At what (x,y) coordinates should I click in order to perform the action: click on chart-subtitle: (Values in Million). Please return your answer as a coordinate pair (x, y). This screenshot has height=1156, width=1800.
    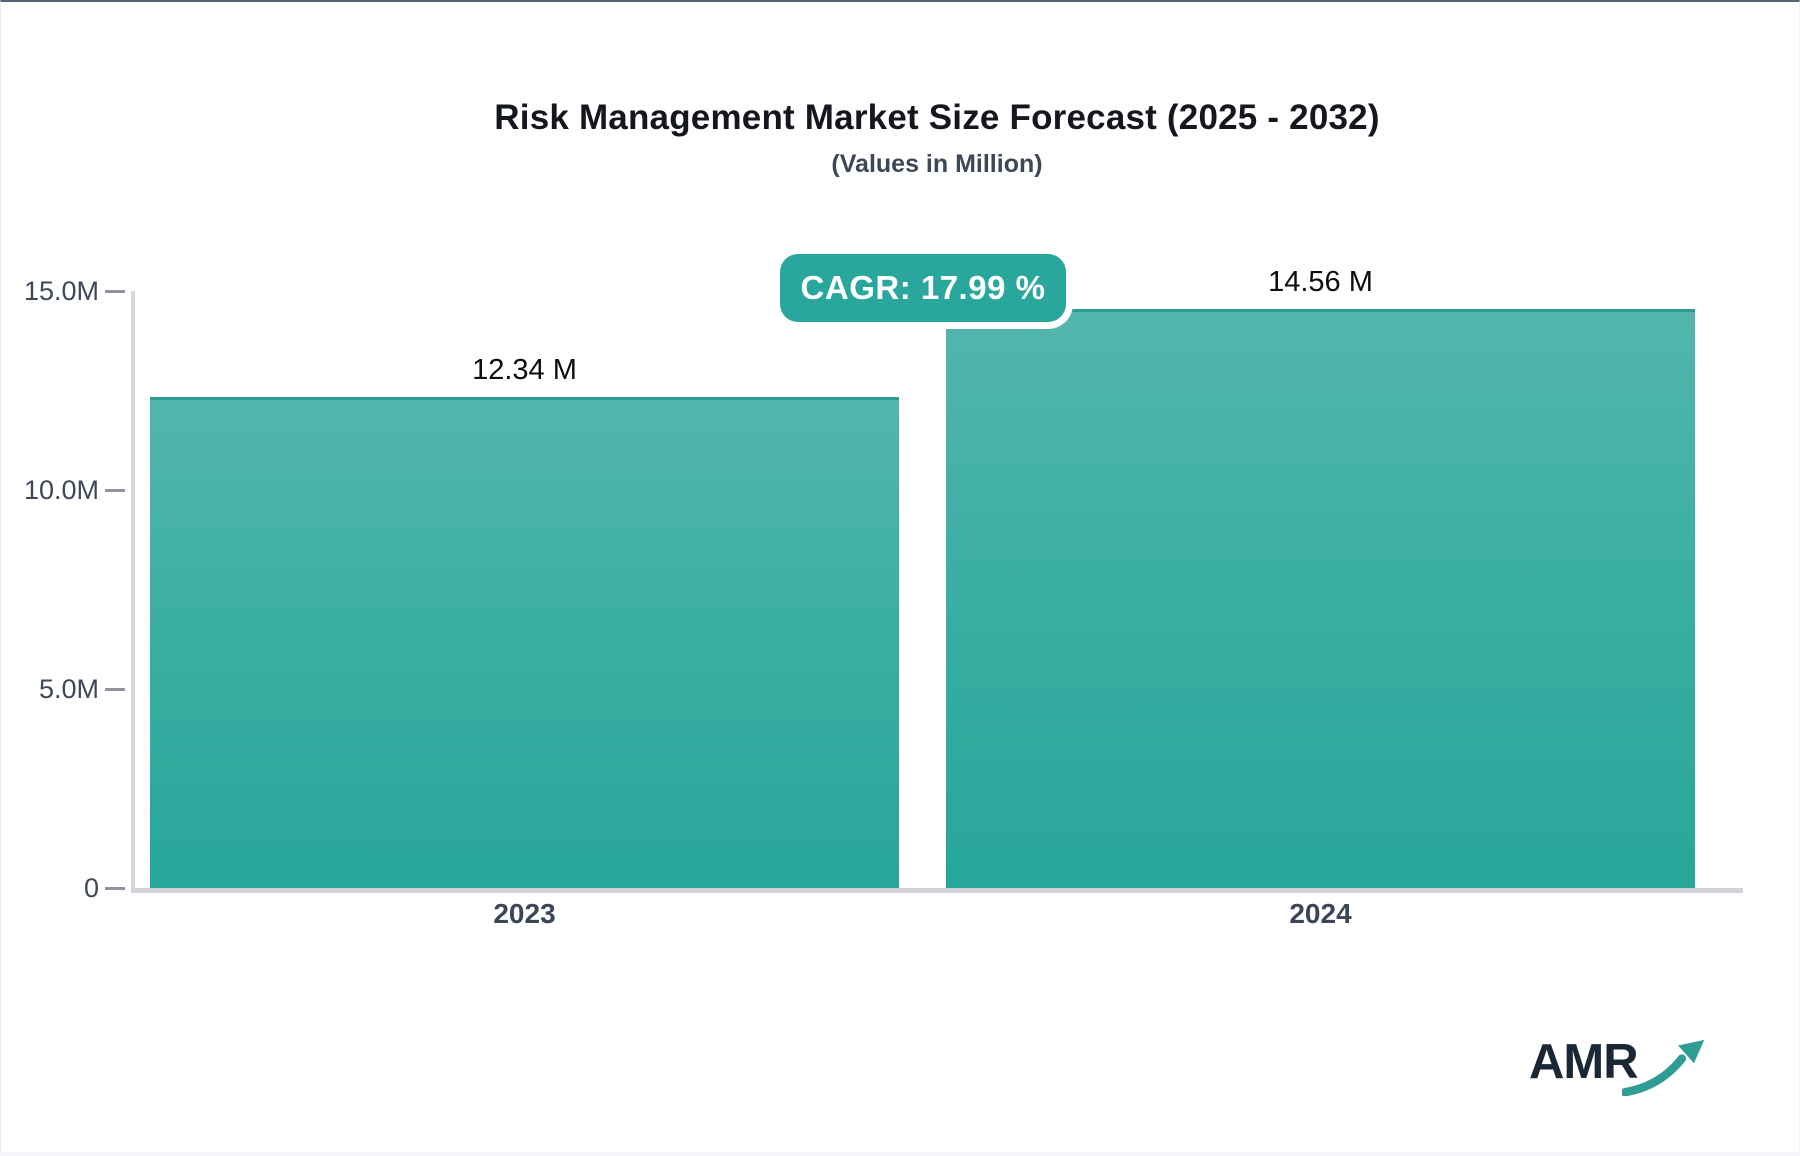
    Looking at the image, I should click on (937, 164).